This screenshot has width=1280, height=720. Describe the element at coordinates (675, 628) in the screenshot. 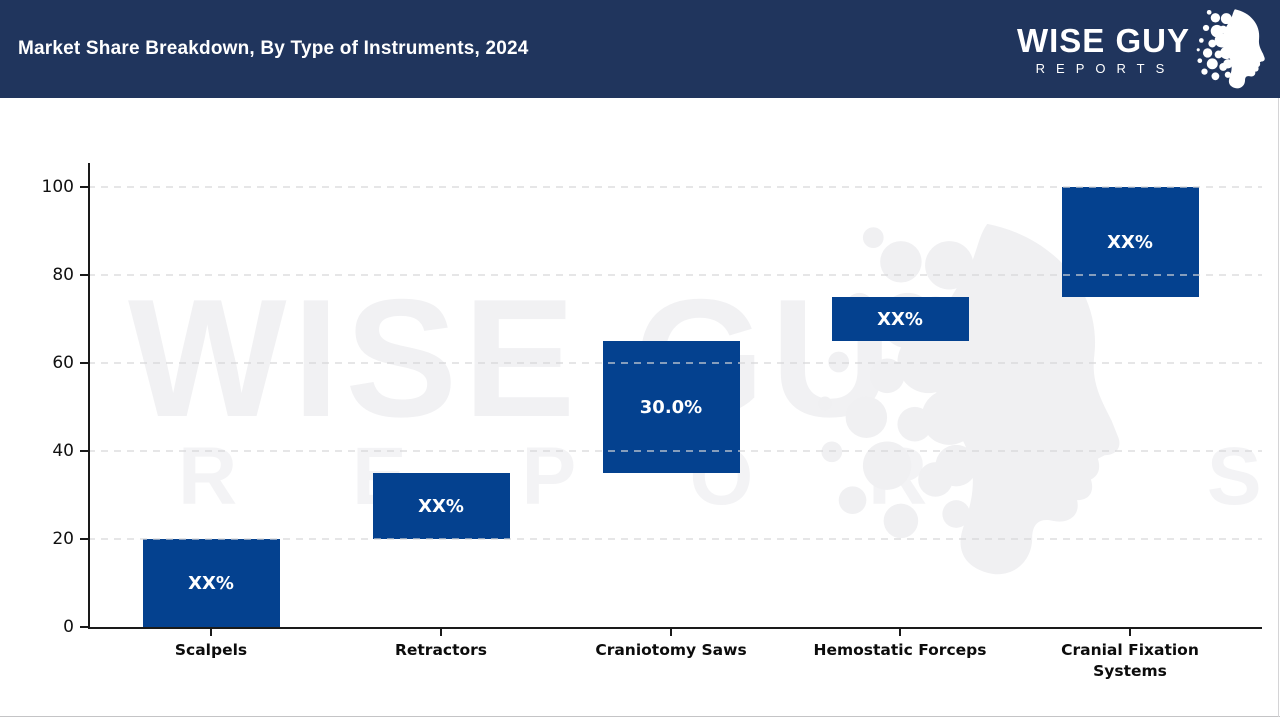

I see `x-axis-spine` at that location.